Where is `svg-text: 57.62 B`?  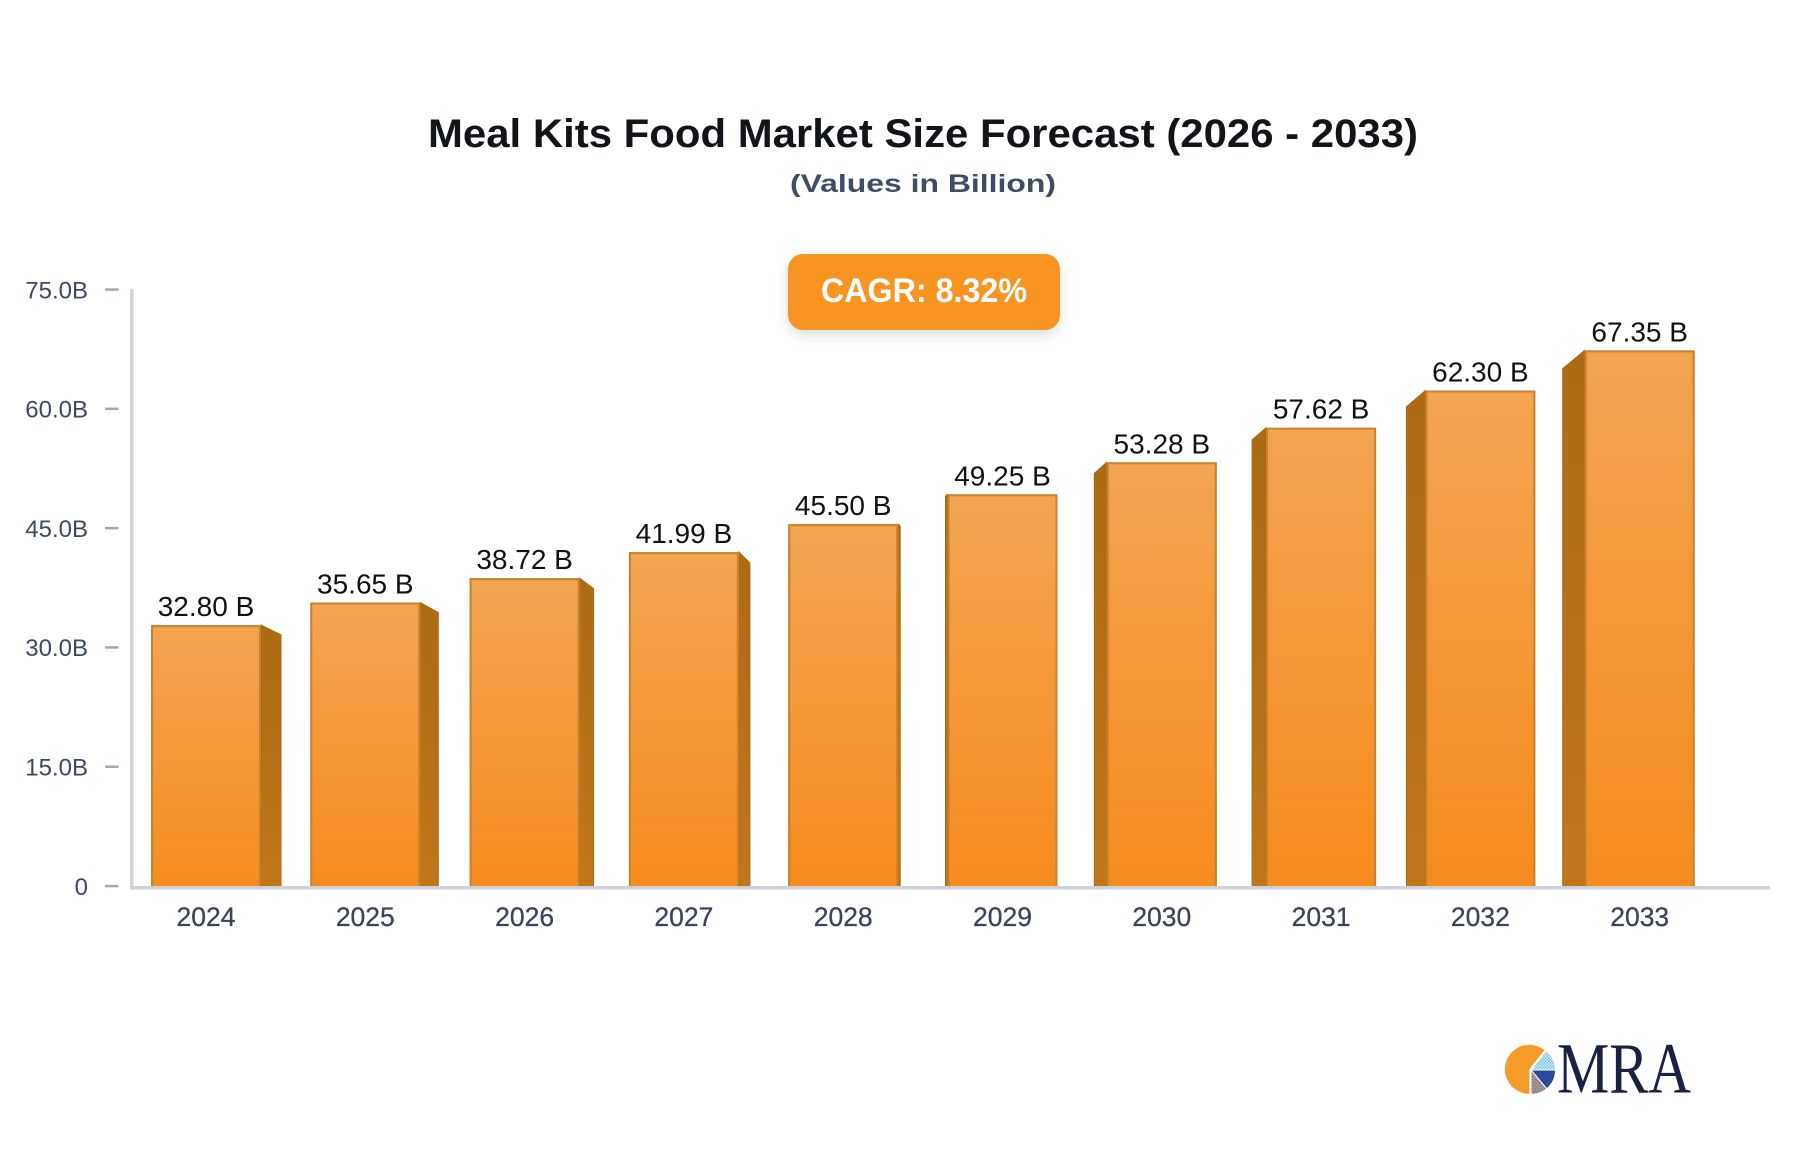
svg-text: 57.62 B is located at coordinates (1321, 409).